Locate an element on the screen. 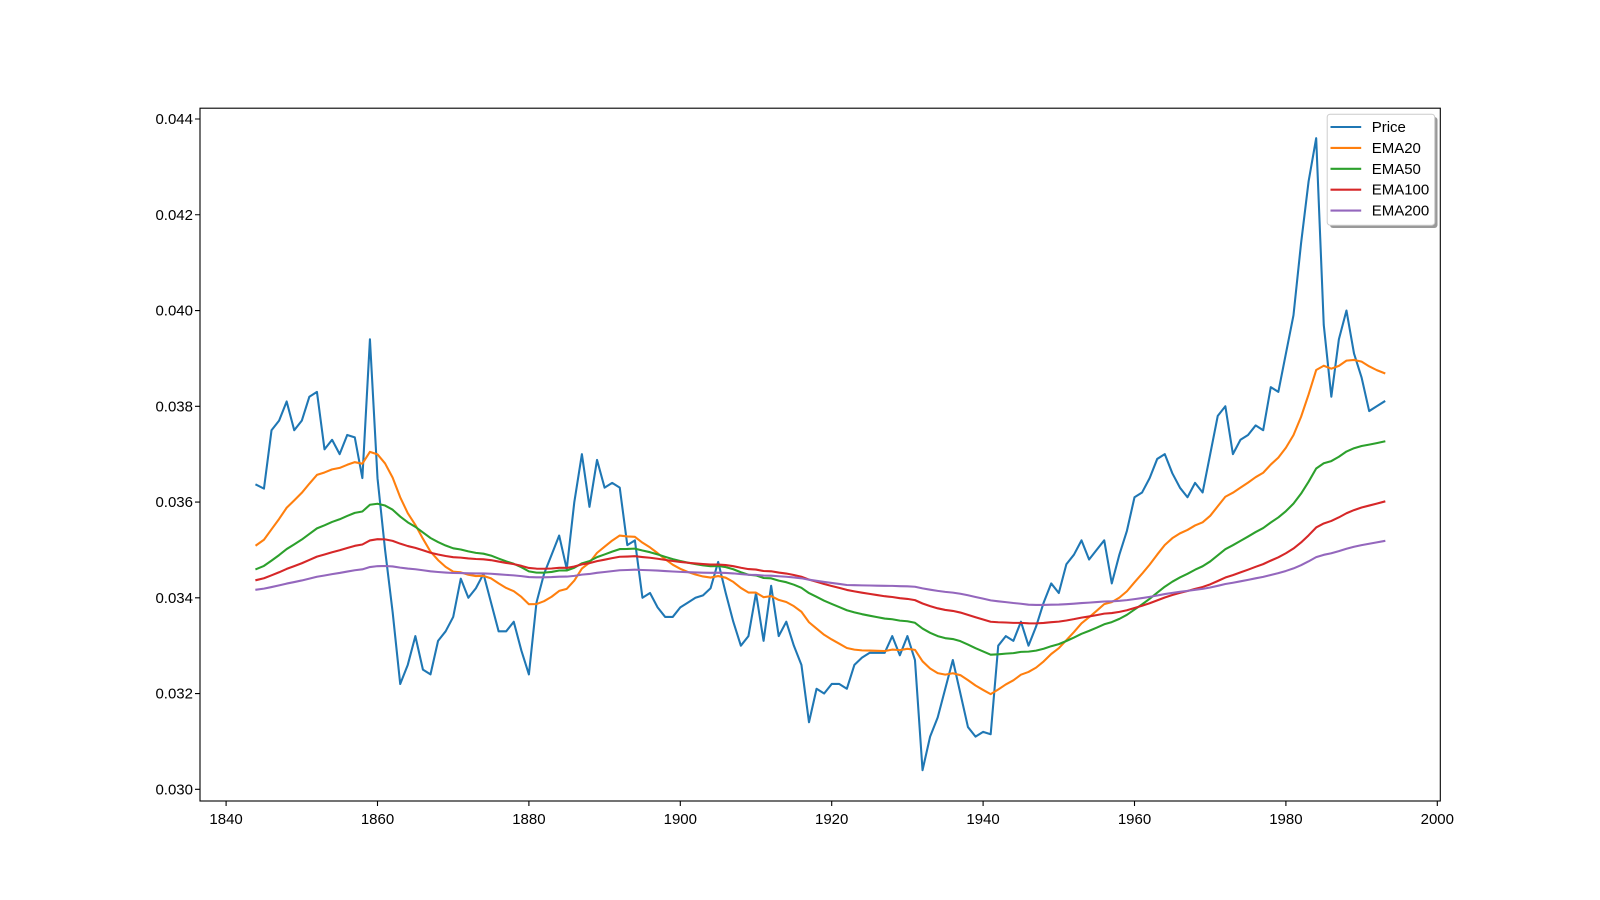 Image resolution: width=1600 pixels, height=900 pixels. svg-text: Price is located at coordinates (1389, 127).